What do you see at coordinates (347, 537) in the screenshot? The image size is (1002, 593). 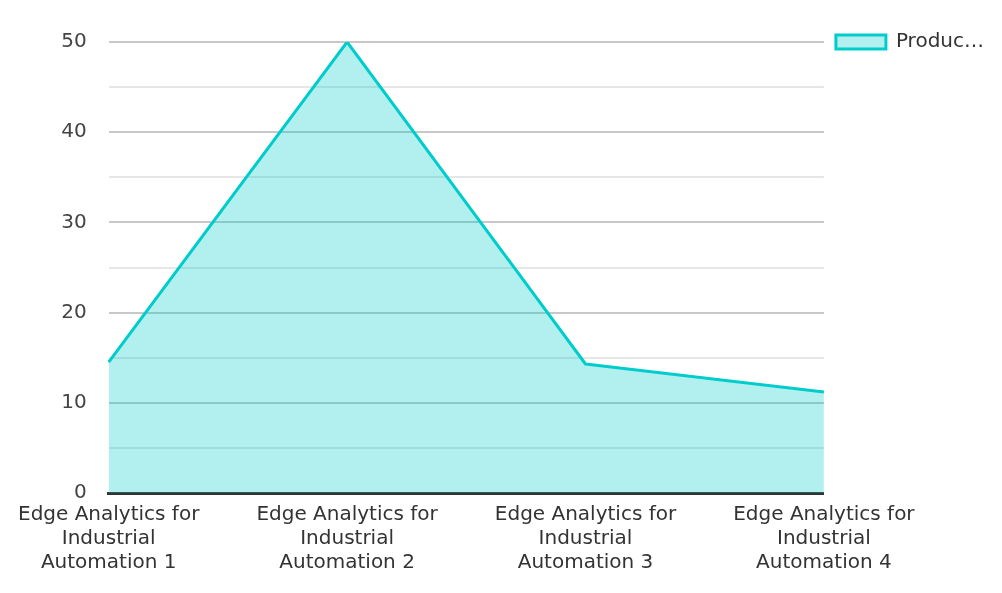 I see `x-tick-label: Edge Analytics for Industrial Automation 2` at bounding box center [347, 537].